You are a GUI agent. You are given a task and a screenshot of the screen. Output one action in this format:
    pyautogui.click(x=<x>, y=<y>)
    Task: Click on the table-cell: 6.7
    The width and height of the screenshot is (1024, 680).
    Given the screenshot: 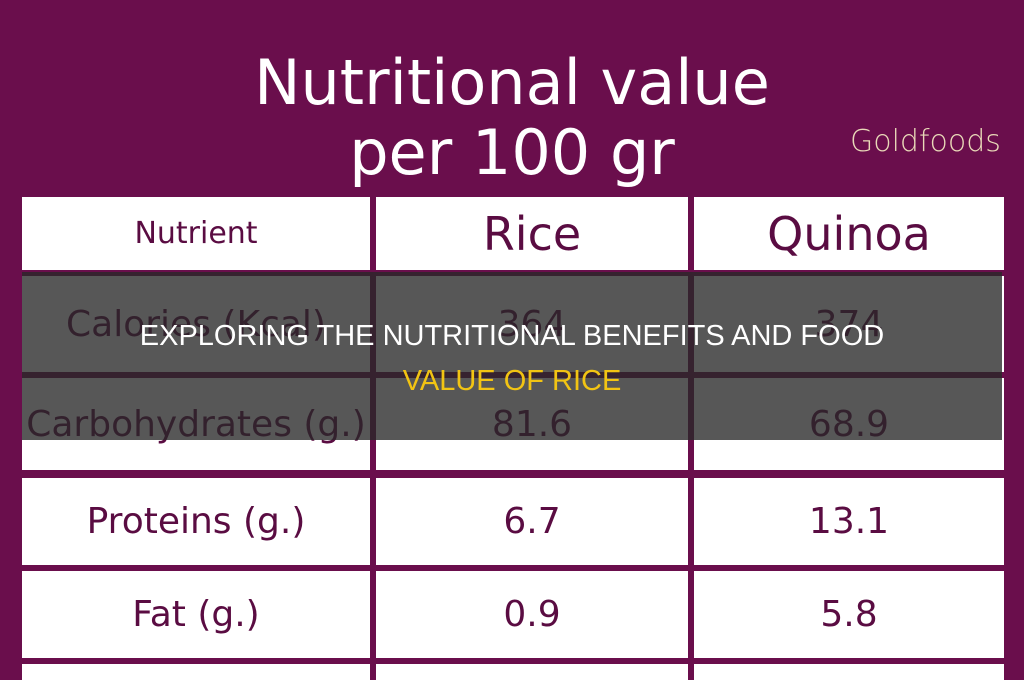 What is the action you would take?
    pyautogui.click(x=532, y=521)
    